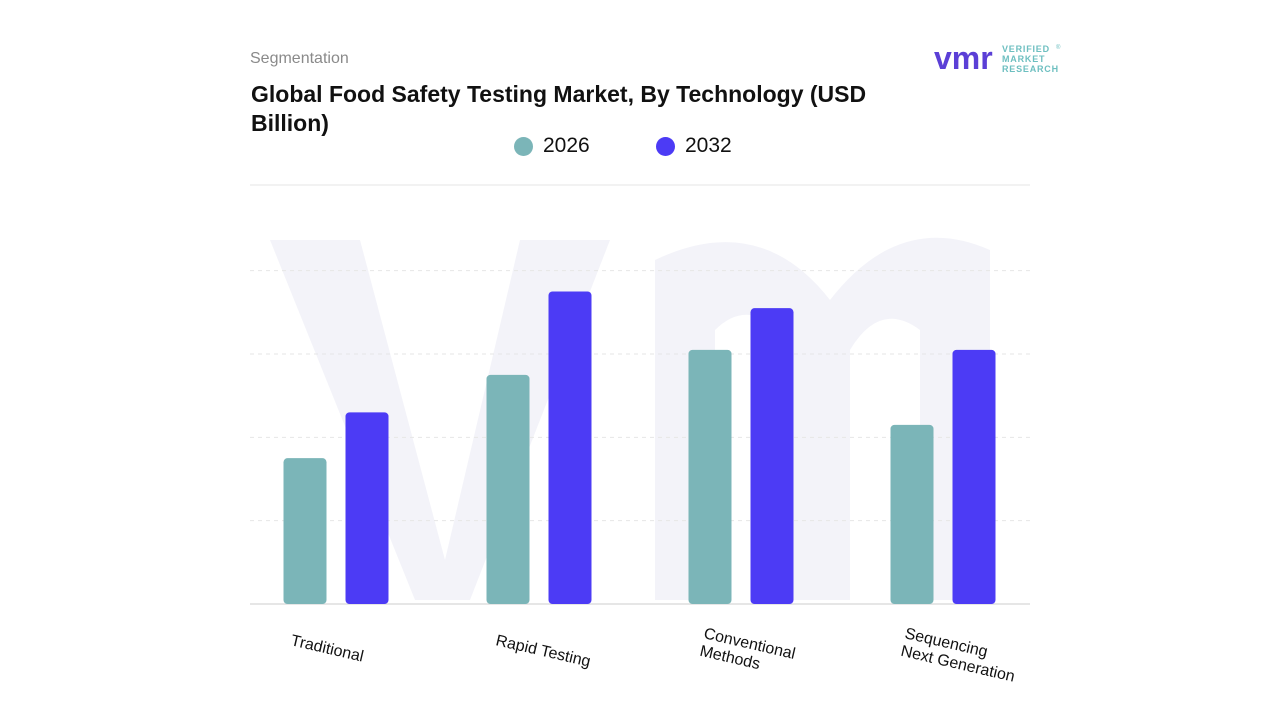 This screenshot has width=1280, height=720. I want to click on x-tick-label: Rapid Testing, so click(543, 651).